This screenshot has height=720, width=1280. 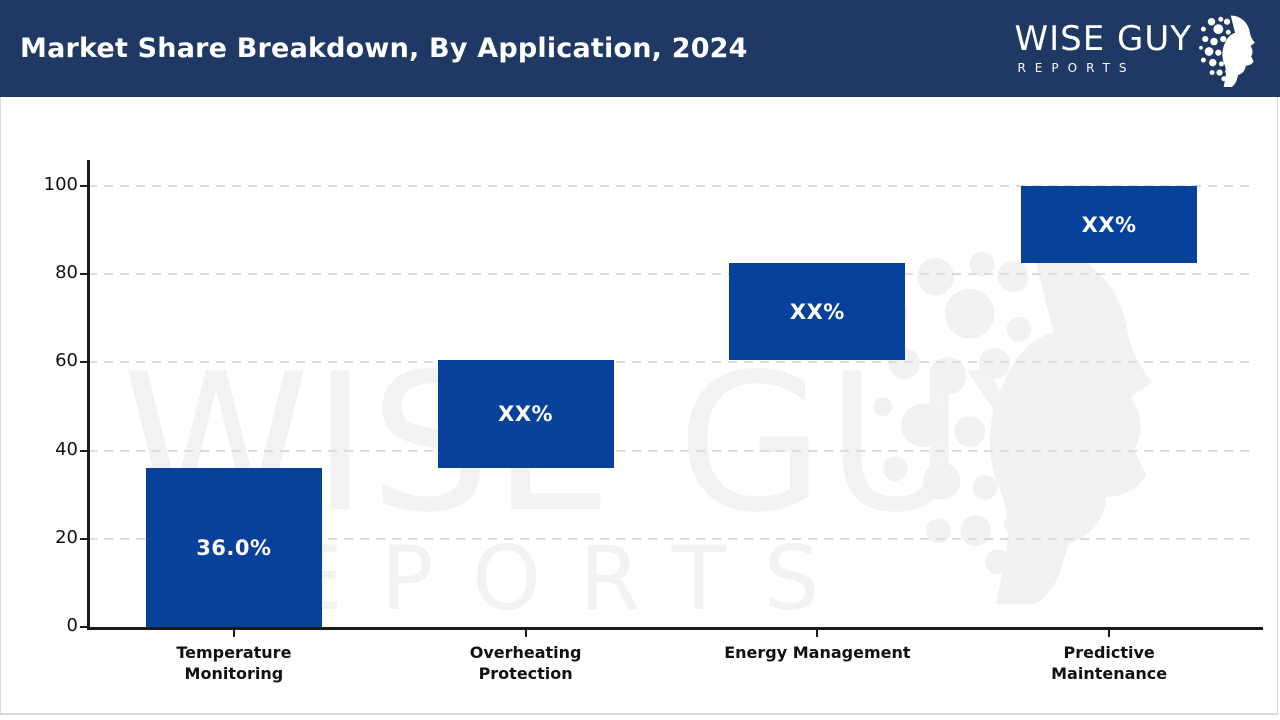 I want to click on x-category-label-line: Maintenance, so click(x=1109, y=673).